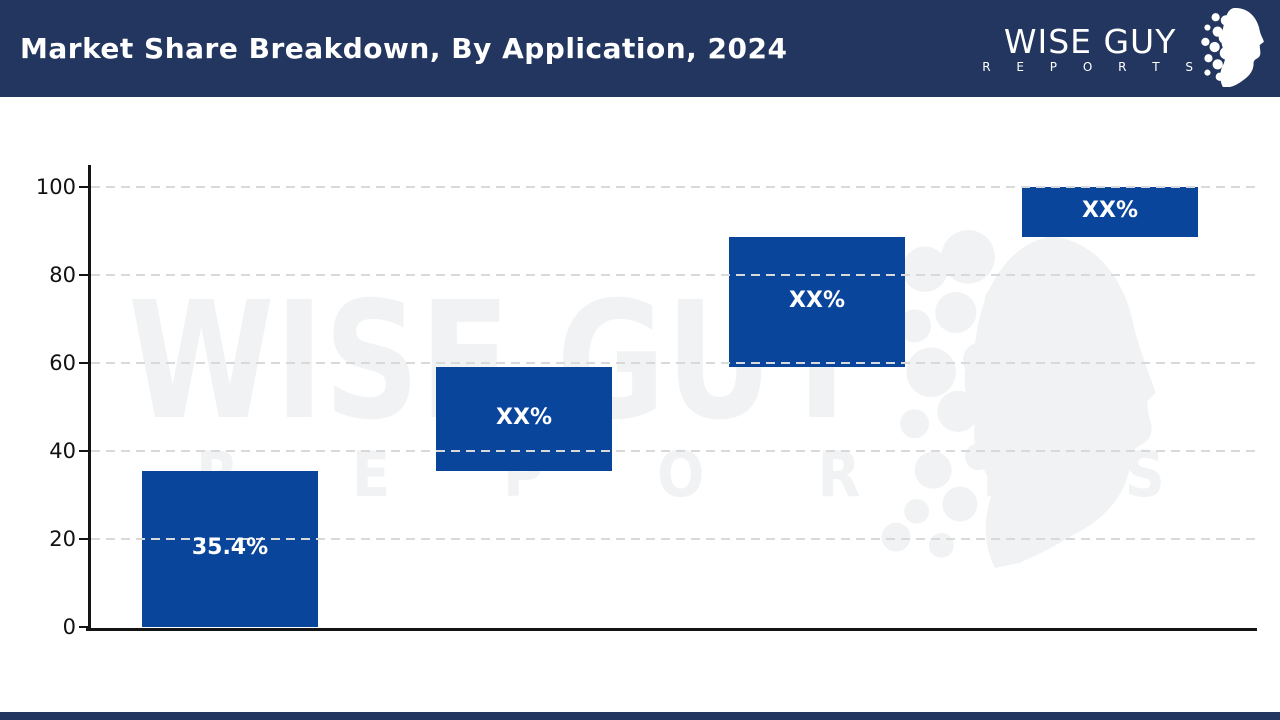  I want to click on y-axis-spine, so click(89, 398).